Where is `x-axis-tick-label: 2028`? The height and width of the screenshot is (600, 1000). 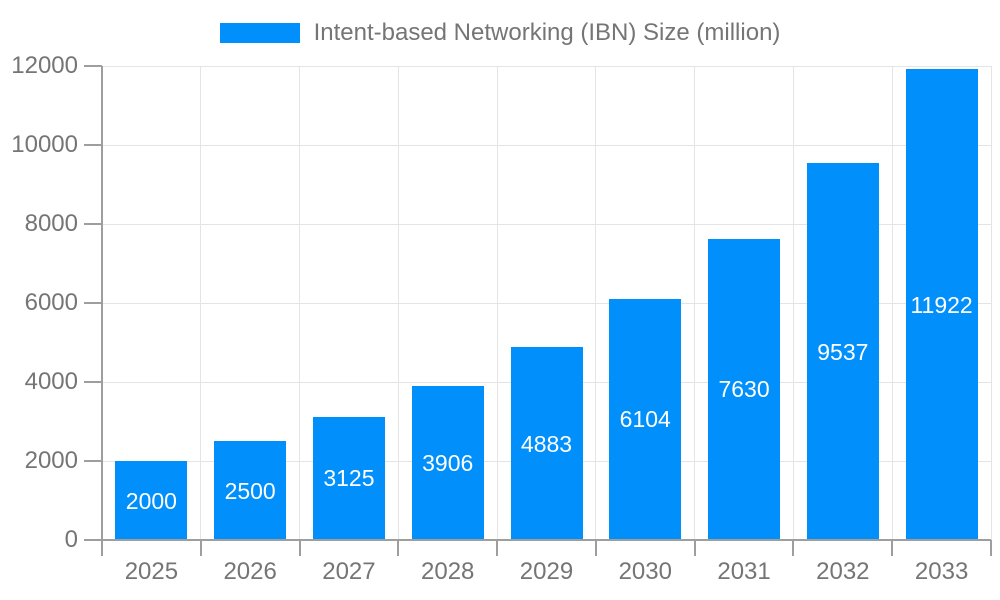 x-axis-tick-label: 2028 is located at coordinates (448, 571).